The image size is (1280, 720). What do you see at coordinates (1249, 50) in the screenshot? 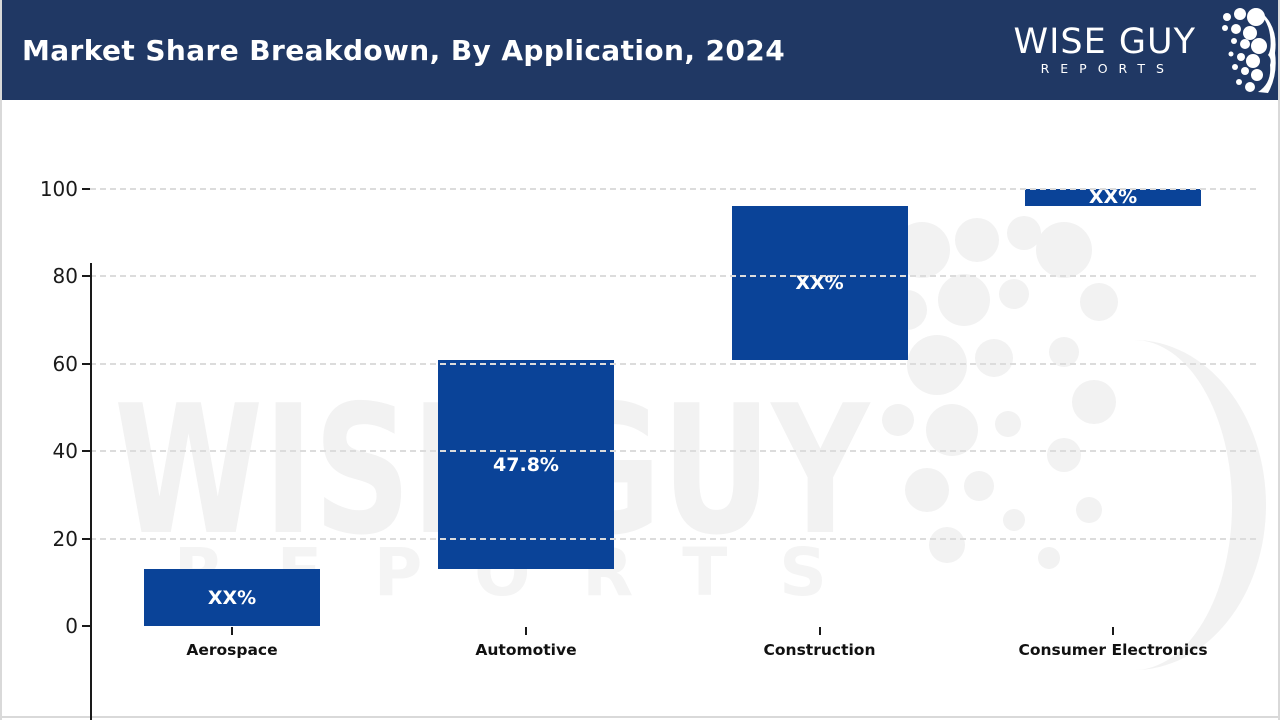
I see `logo-face-icon` at bounding box center [1249, 50].